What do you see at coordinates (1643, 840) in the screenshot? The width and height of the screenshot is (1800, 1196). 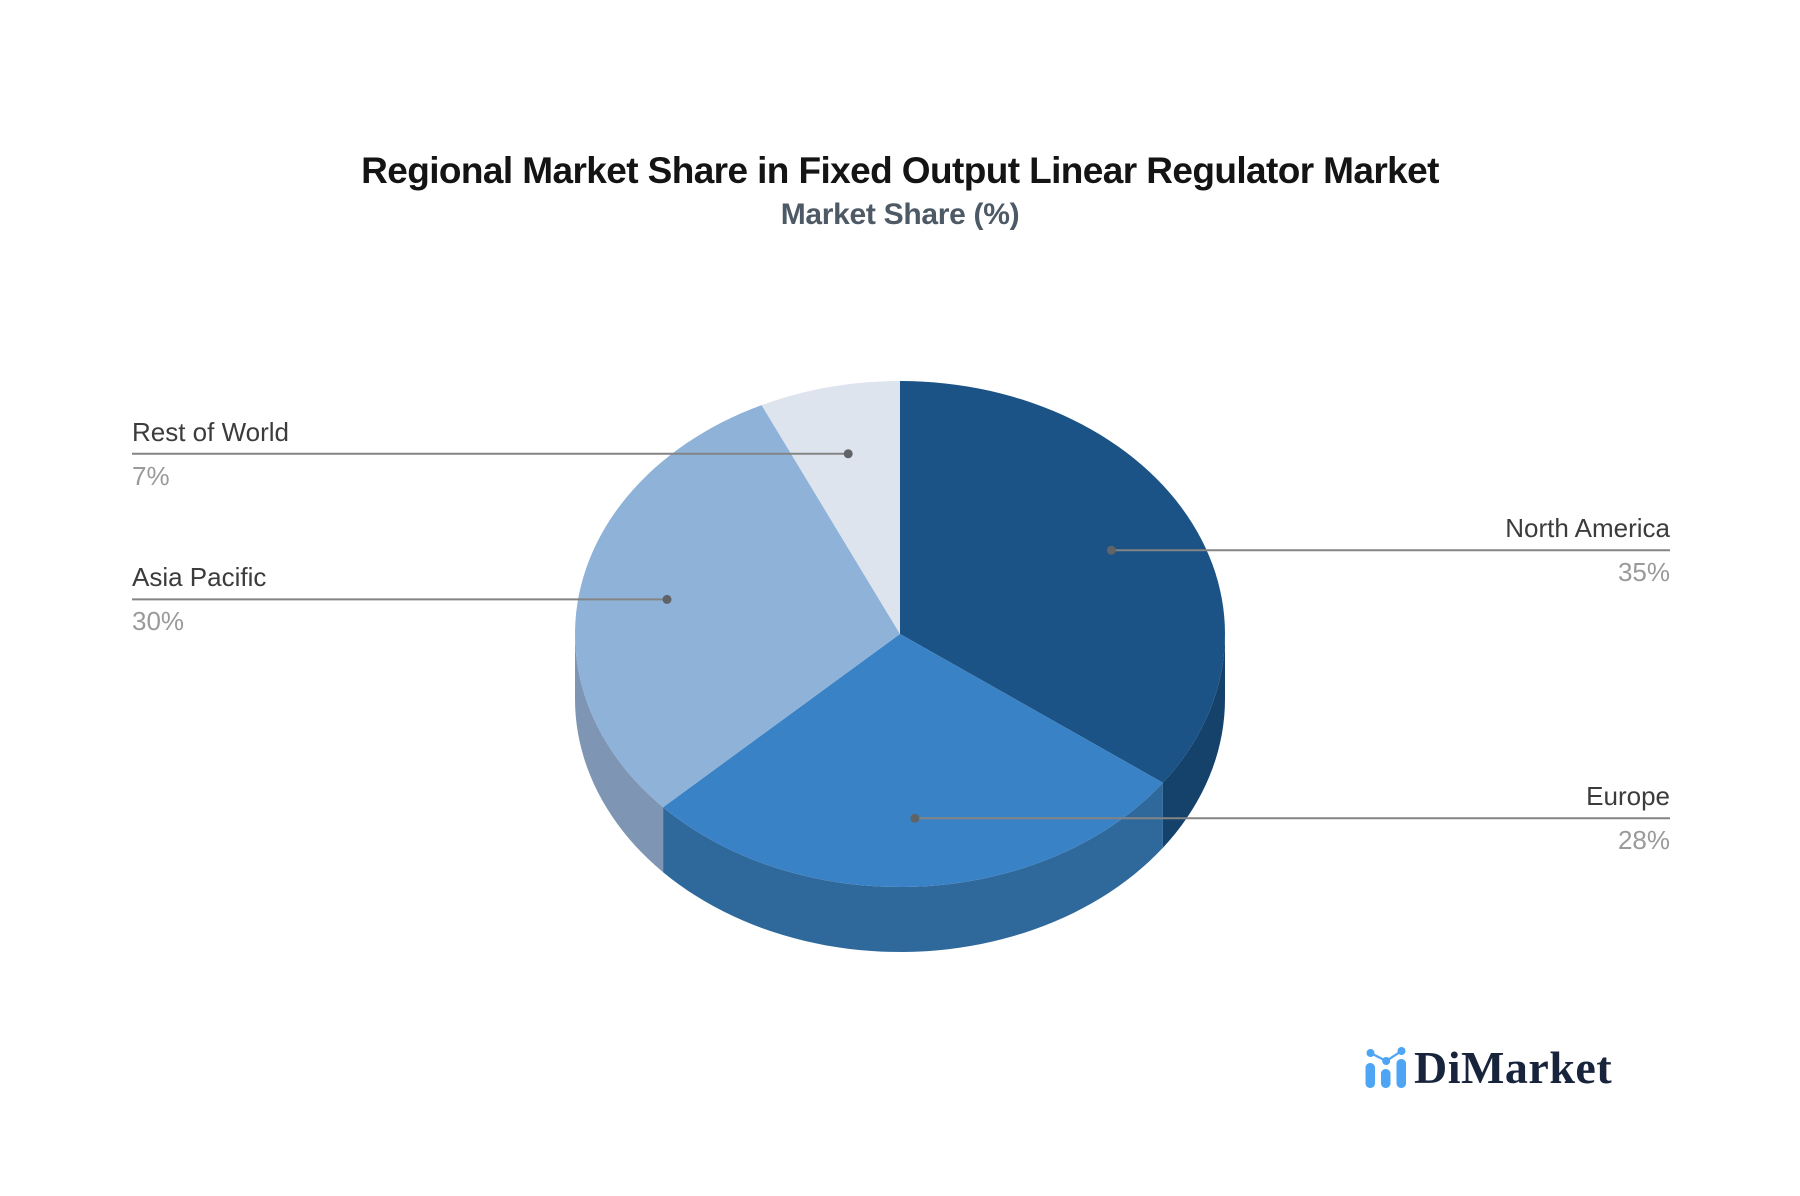 I see `slice-value: 28%` at bounding box center [1643, 840].